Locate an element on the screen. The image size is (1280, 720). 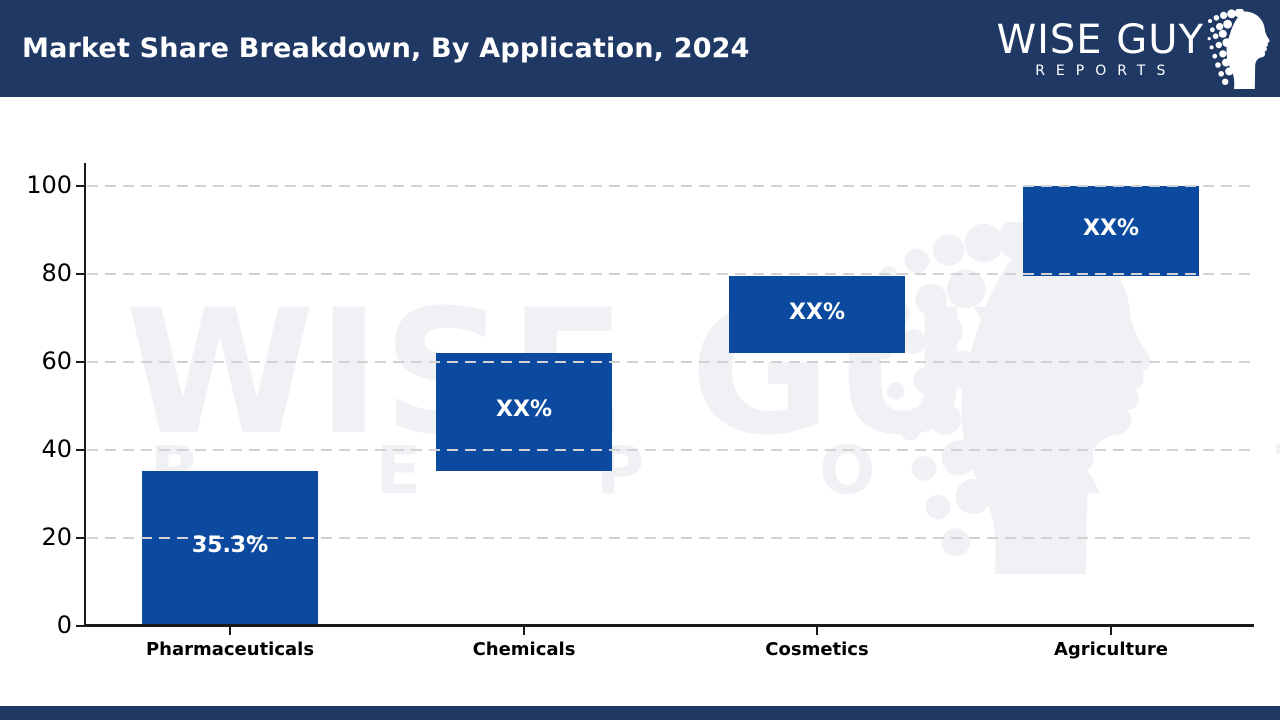
y-tick-label-20: 20 is located at coordinates (56, 537).